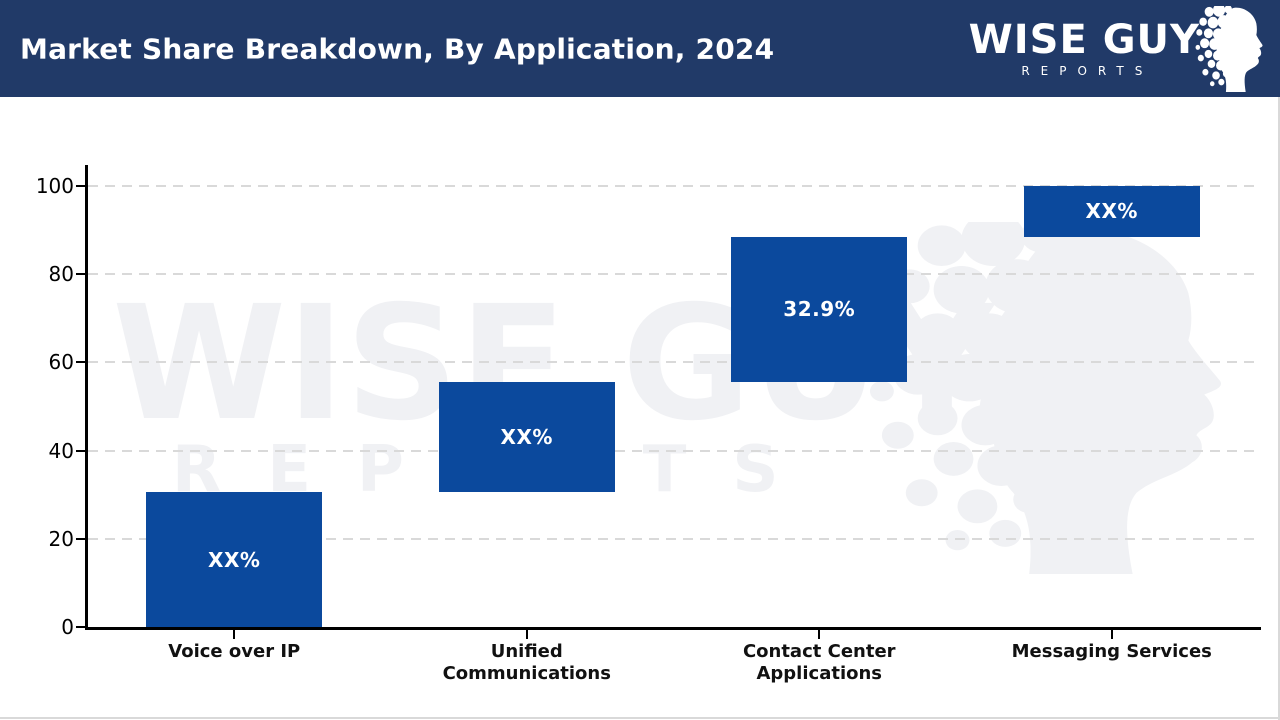 This screenshot has width=1280, height=720. I want to click on brand-logo-text: WISE GUY REPORTS, so click(1084, 49).